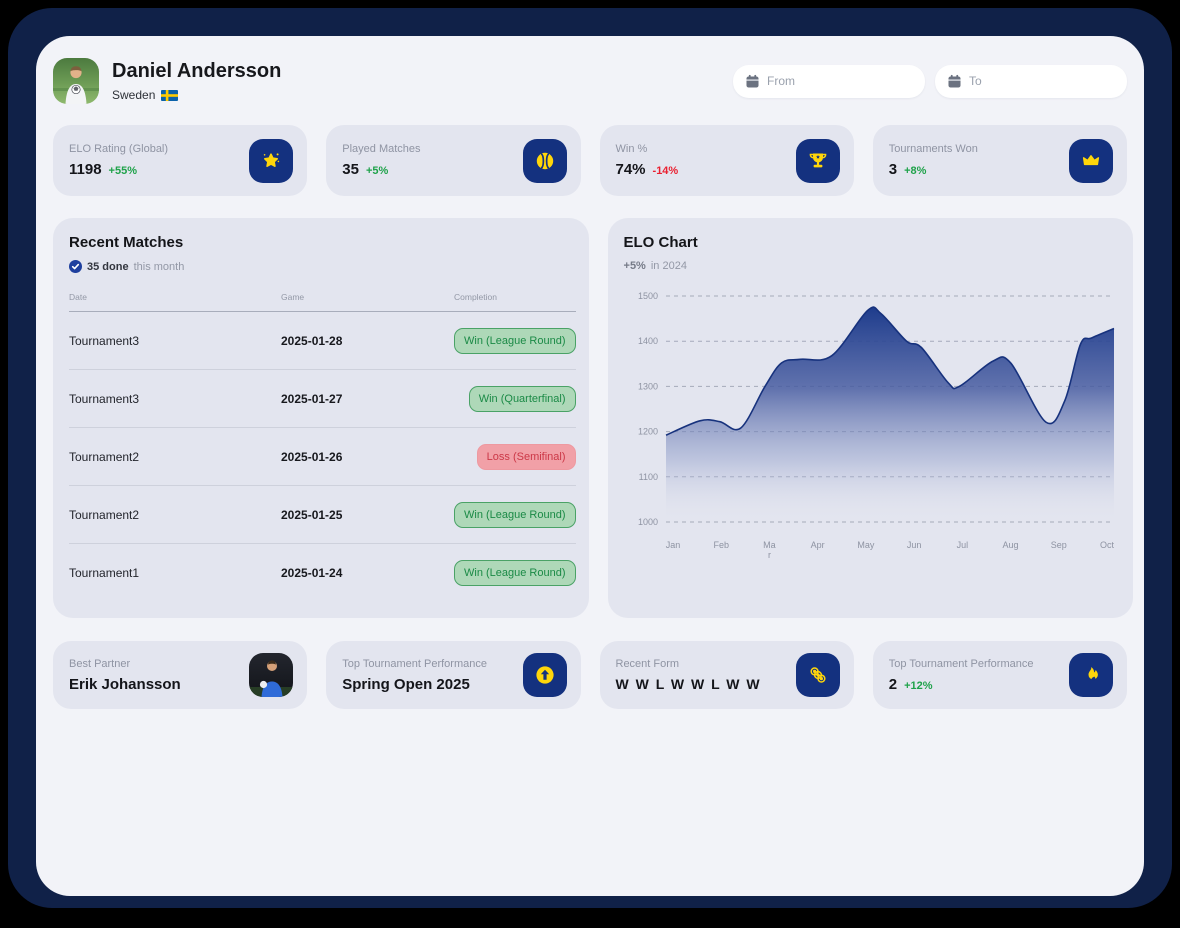 This screenshot has width=1180, height=928. I want to click on matches-done-period: this month, so click(159, 266).